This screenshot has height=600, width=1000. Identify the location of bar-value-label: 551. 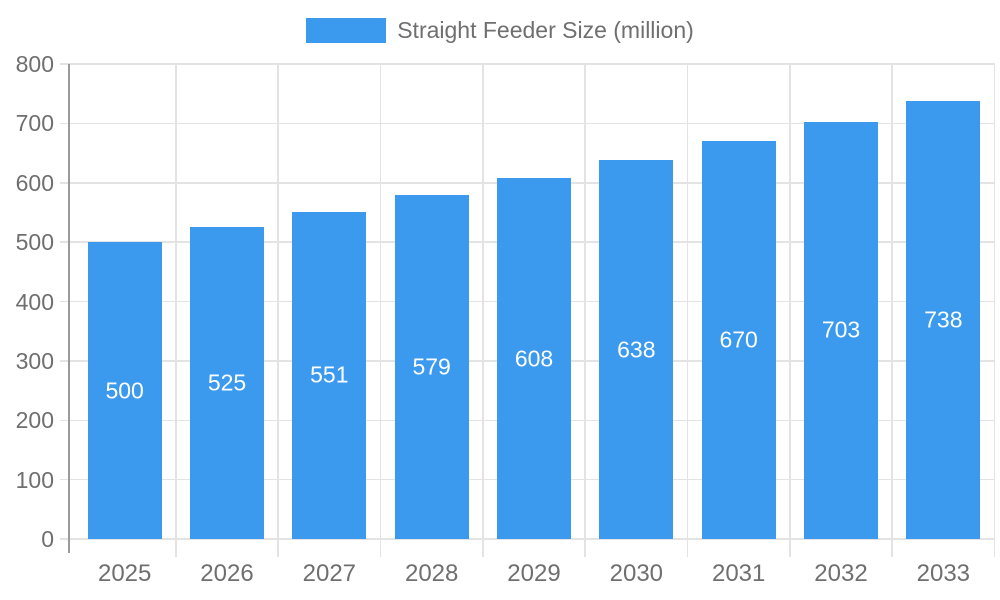
(329, 374).